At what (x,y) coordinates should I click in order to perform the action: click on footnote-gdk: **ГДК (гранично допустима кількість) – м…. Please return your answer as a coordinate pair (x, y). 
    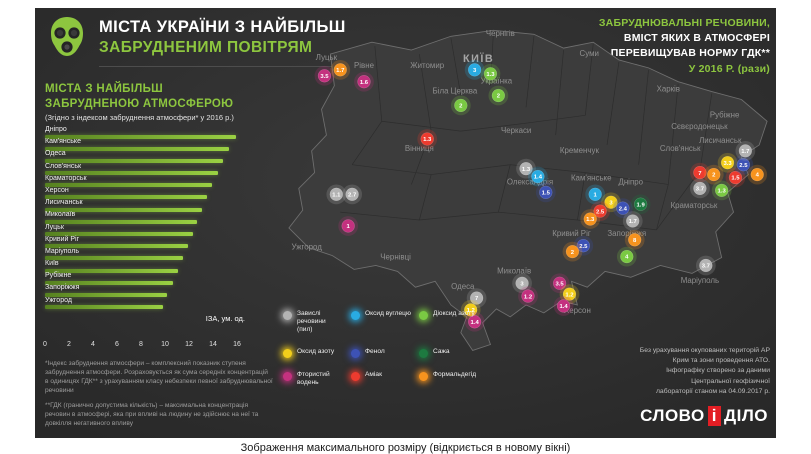
    Looking at the image, I should click on (152, 414).